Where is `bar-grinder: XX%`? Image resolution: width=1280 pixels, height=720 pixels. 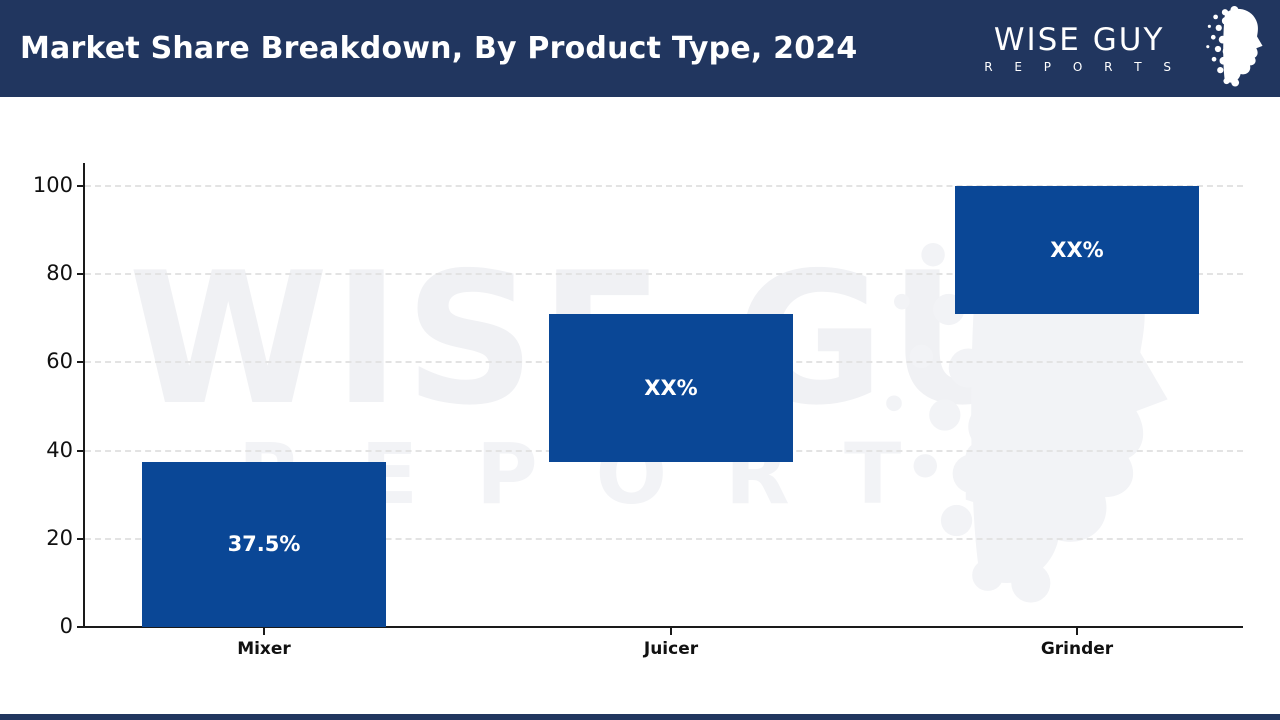 bar-grinder: XX% is located at coordinates (1077, 250).